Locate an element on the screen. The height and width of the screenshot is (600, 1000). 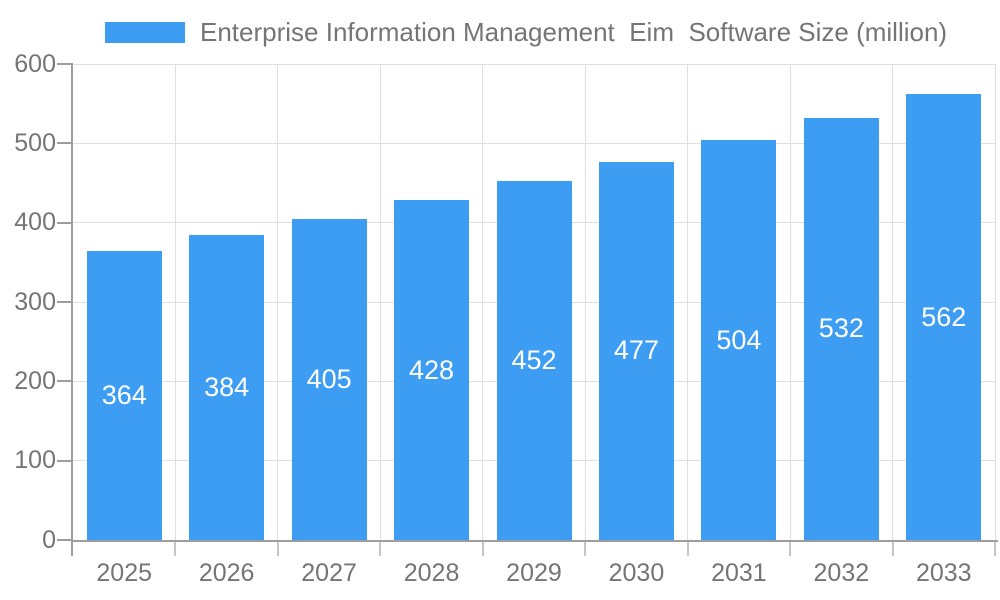
x-tick-label: 2031 is located at coordinates (739, 573).